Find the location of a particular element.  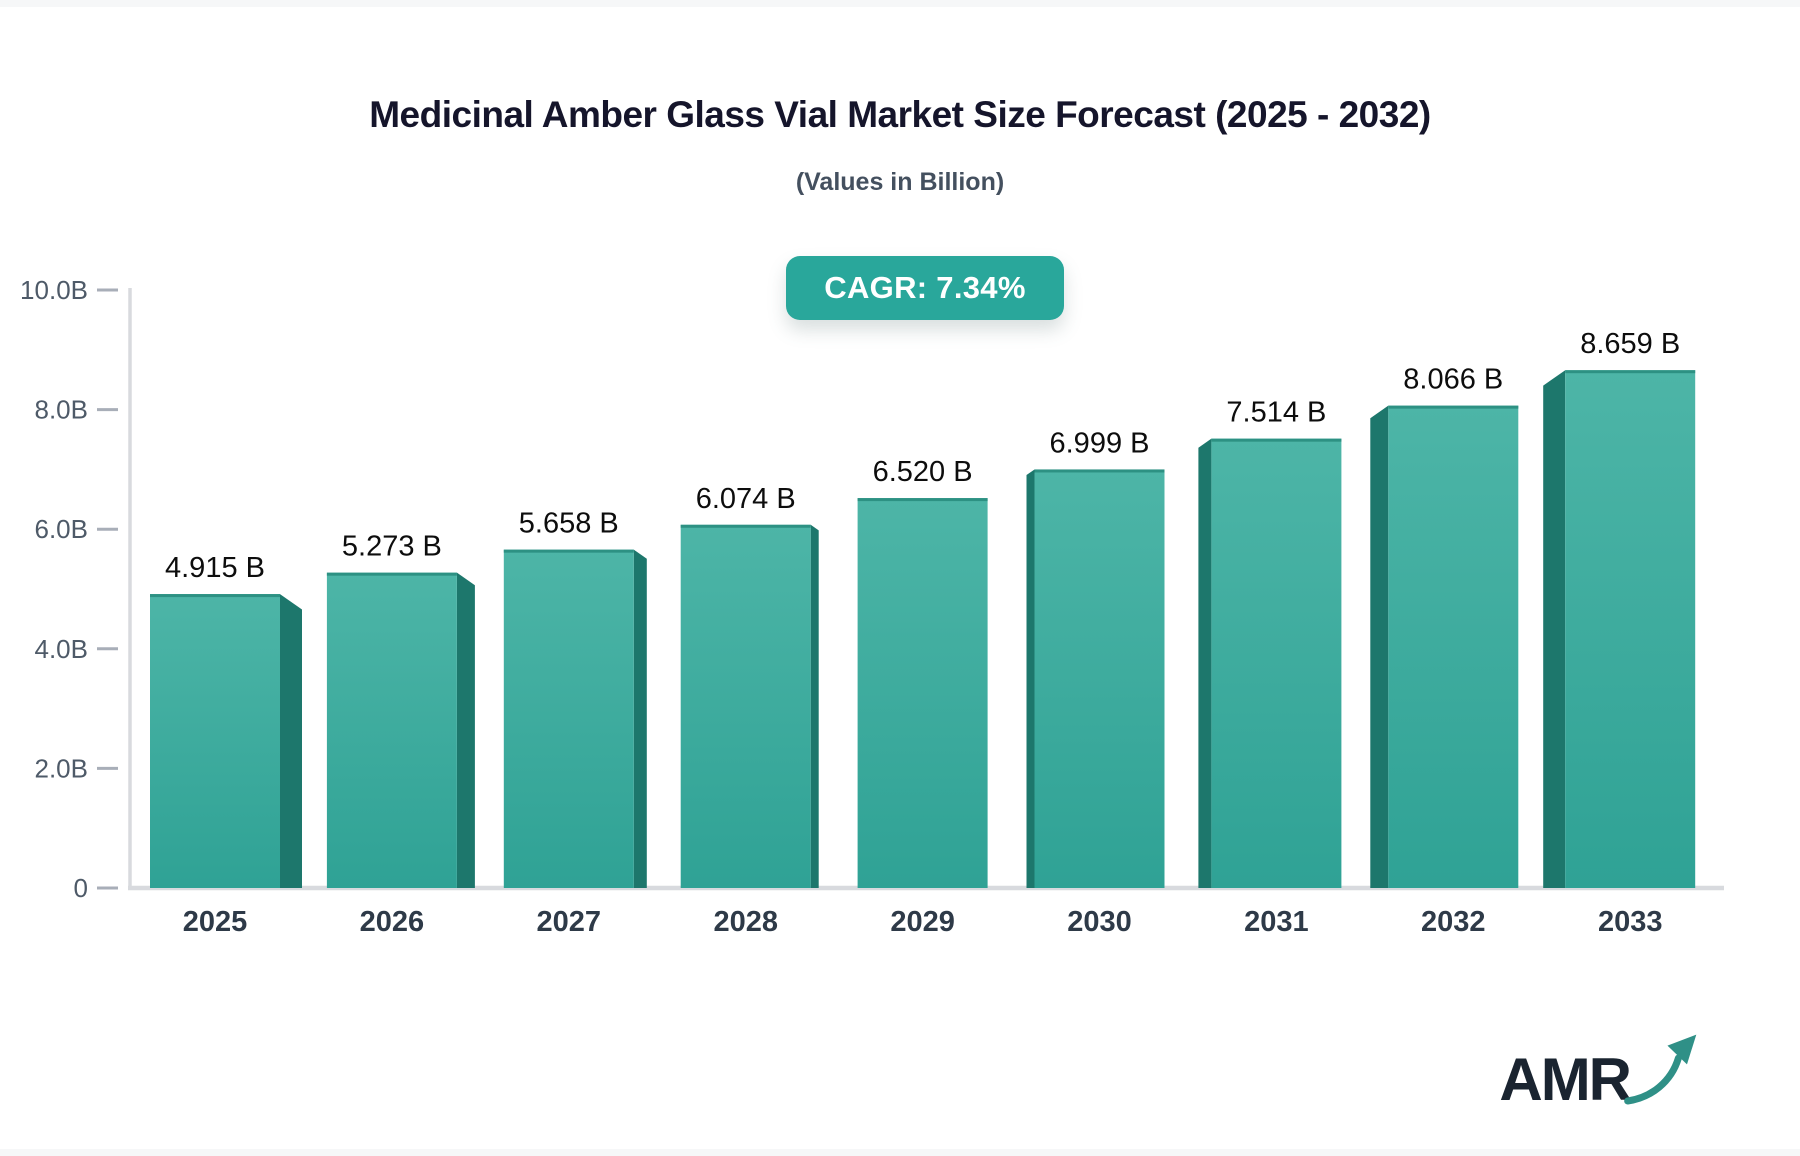

bar-2031: 7.514 B 2031 is located at coordinates (1270, 667).